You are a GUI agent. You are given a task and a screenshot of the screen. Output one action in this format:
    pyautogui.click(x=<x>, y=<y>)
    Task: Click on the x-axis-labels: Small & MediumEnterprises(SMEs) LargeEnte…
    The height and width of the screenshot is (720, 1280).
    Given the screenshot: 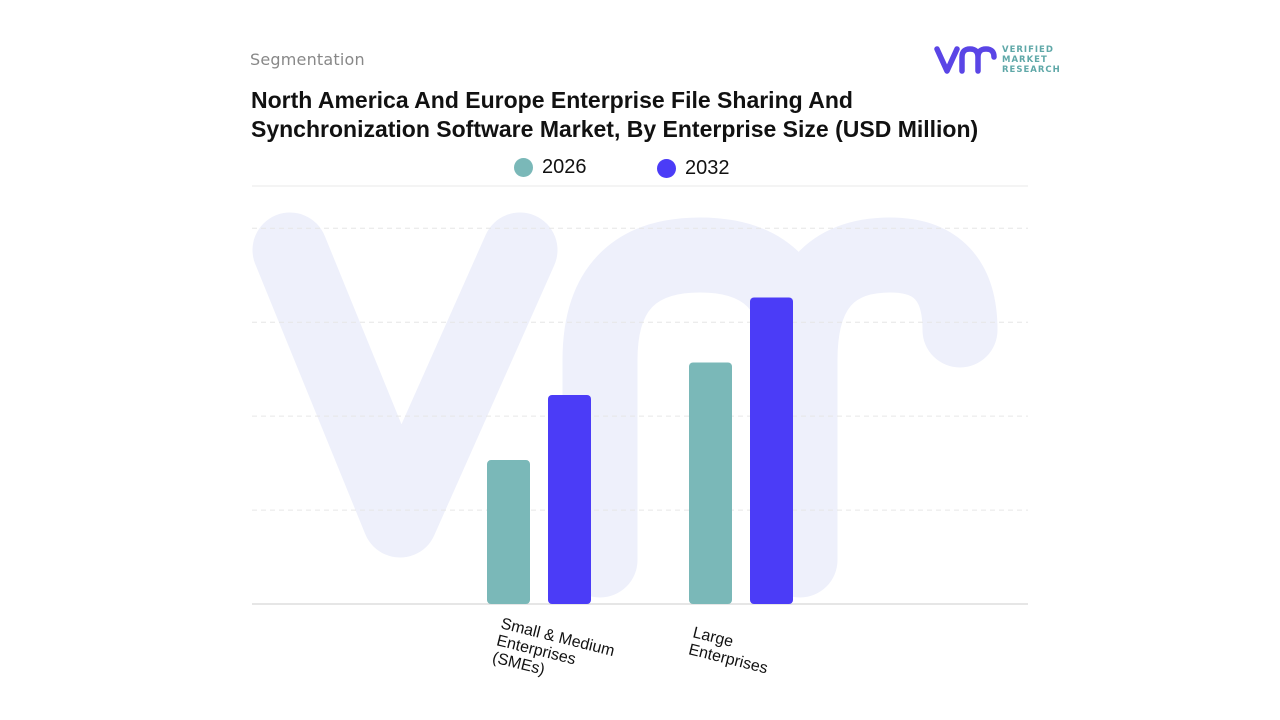 What is the action you would take?
    pyautogui.click(x=632, y=654)
    